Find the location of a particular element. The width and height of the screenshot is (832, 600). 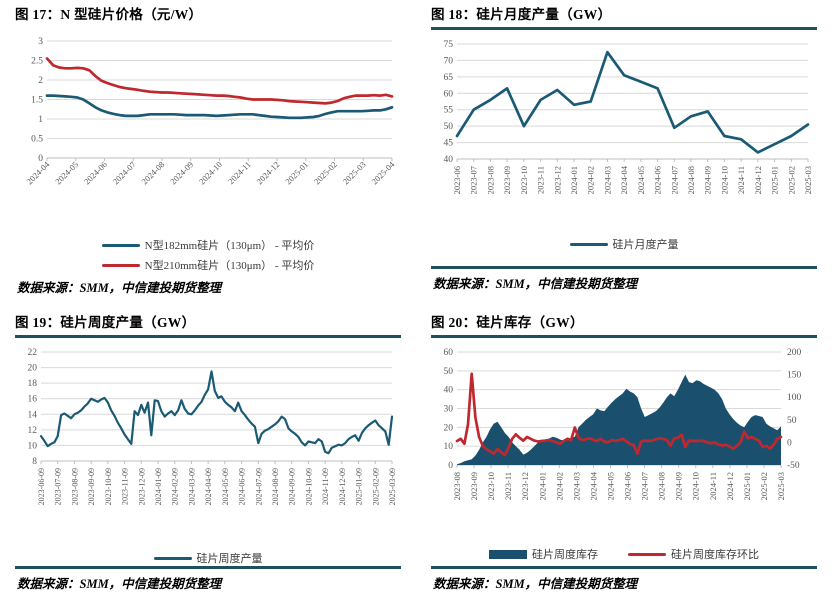

svg-text: 2024-07-09 is located at coordinates (258, 486).